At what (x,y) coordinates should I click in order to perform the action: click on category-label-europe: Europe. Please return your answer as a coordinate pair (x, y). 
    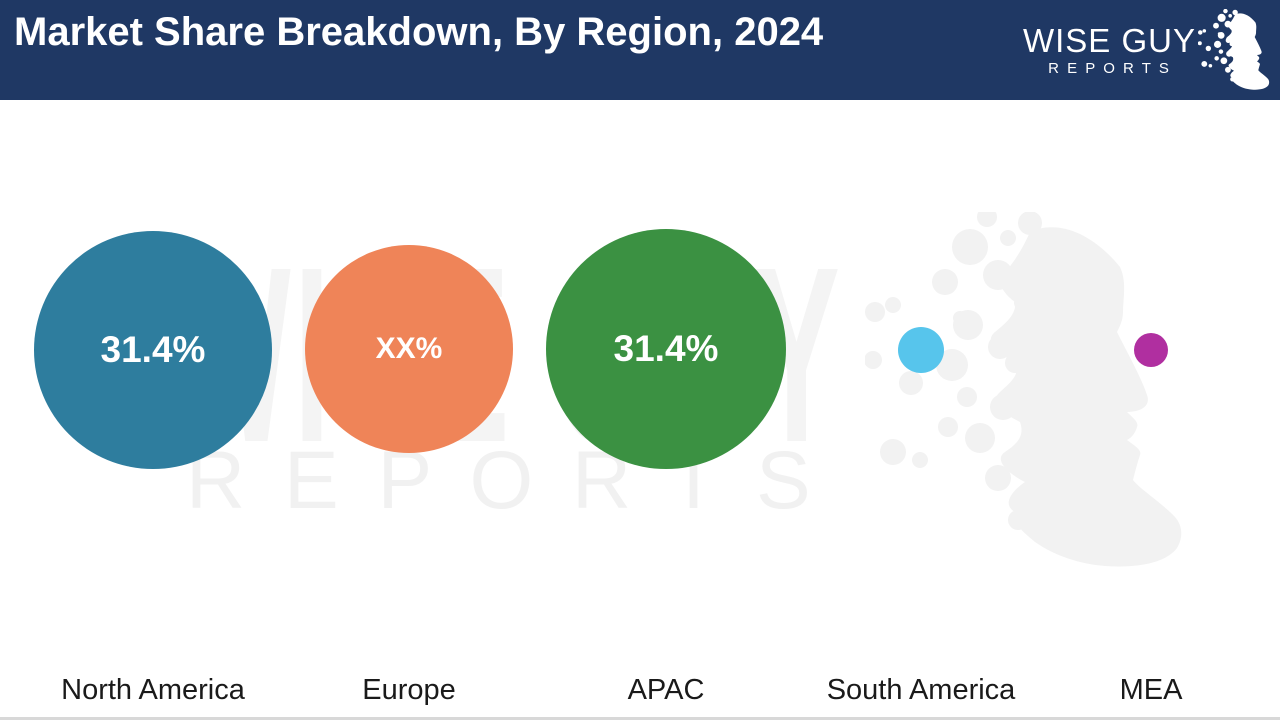
    Looking at the image, I should click on (409, 690).